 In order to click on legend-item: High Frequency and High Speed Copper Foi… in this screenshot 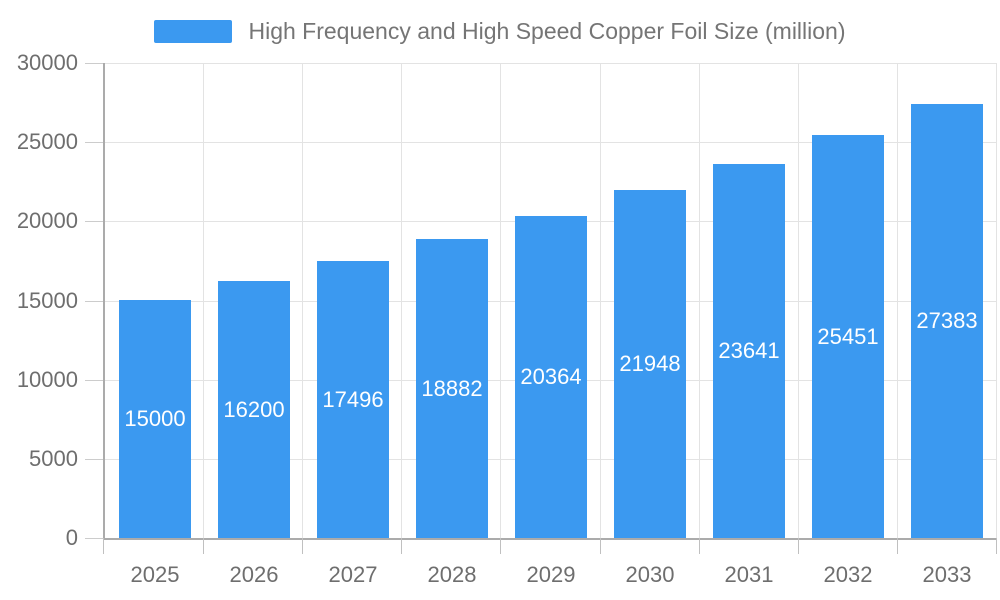, I will do `click(500, 31)`.